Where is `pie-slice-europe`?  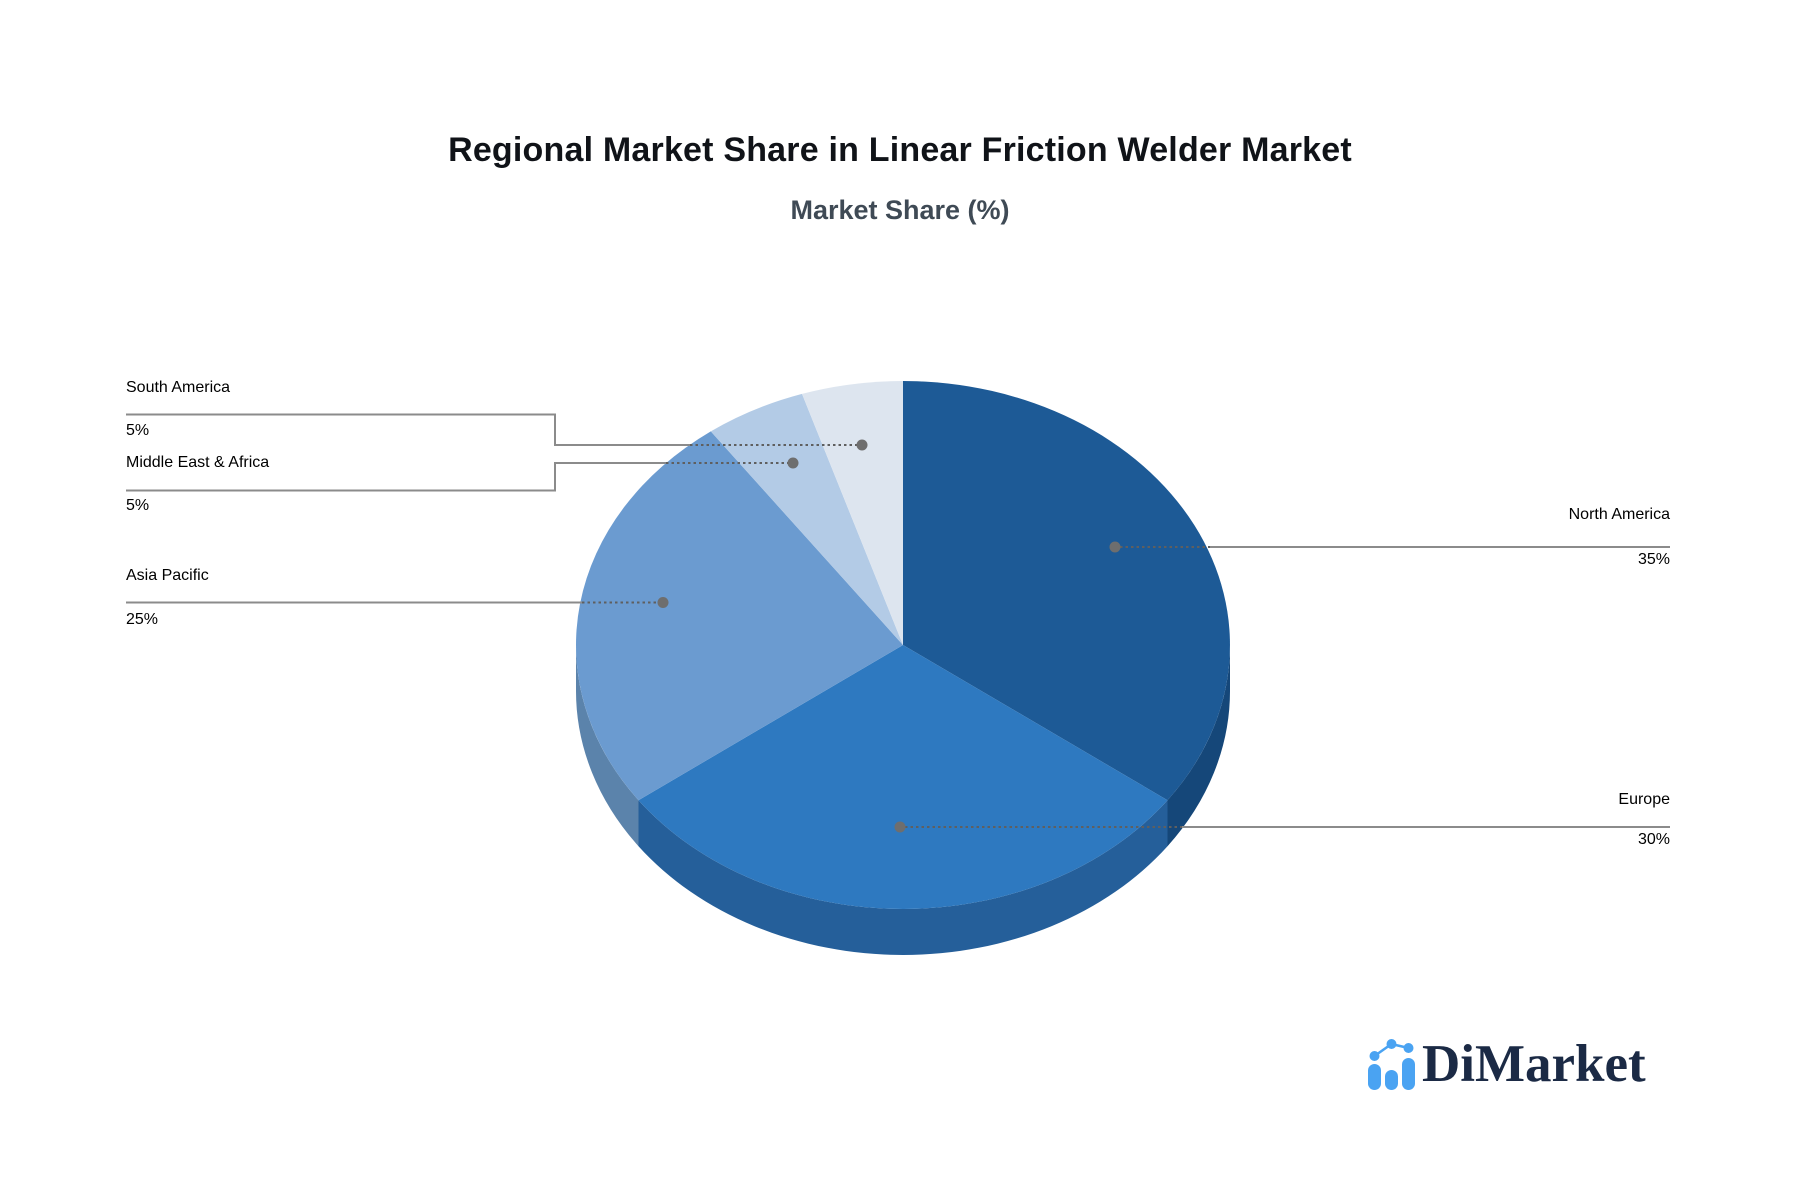 pie-slice-europe is located at coordinates (903, 777).